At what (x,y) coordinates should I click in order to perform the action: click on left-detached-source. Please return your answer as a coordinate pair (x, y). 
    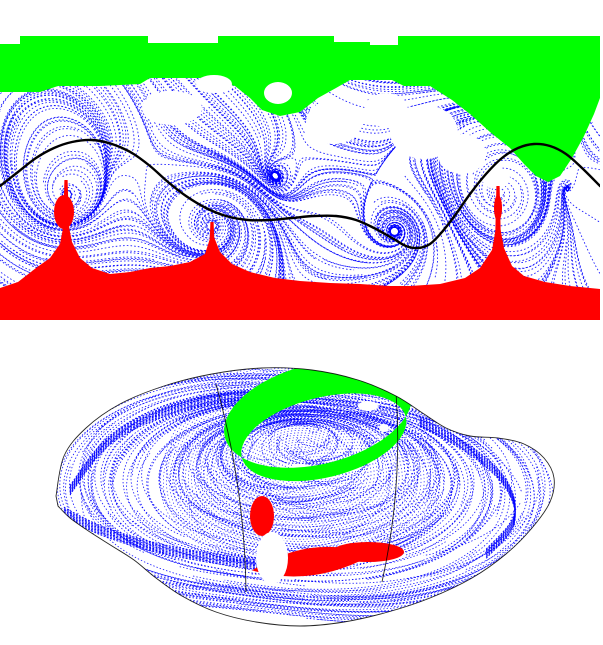
    Looking at the image, I should click on (64, 212).